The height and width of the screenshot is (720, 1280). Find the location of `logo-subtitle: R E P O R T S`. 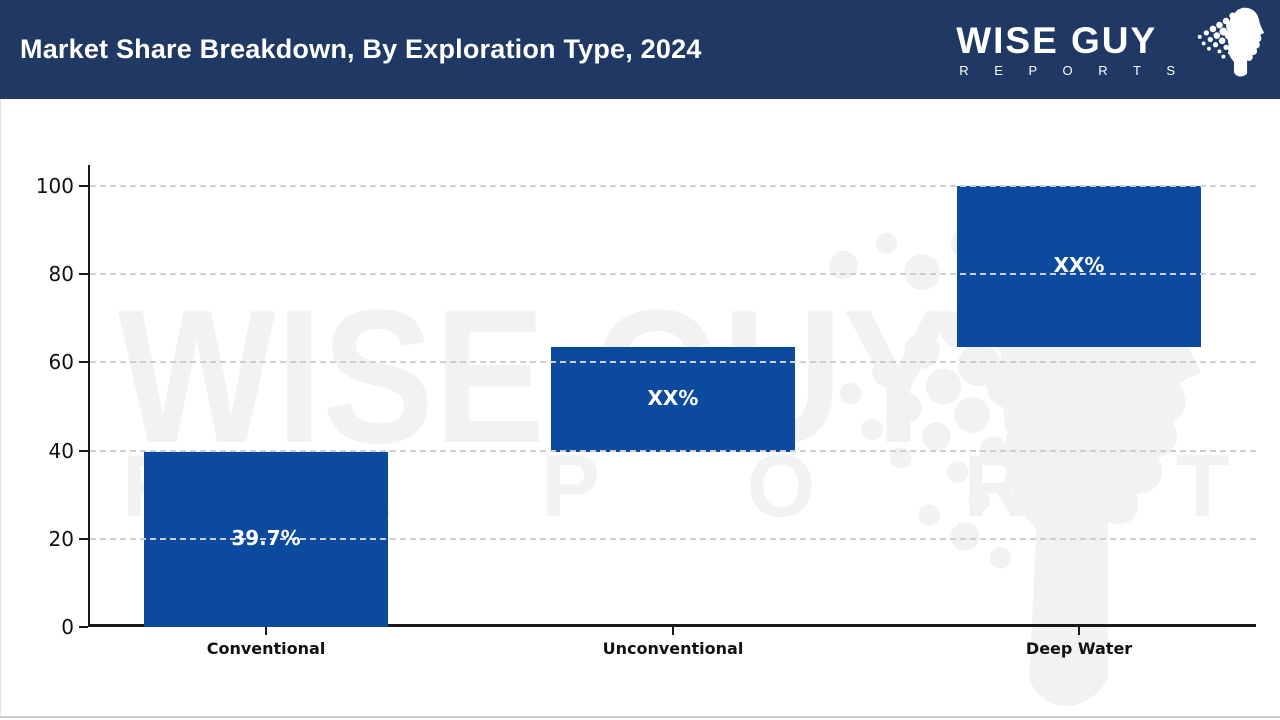

logo-subtitle: R E P O R T S is located at coordinates (1072, 70).